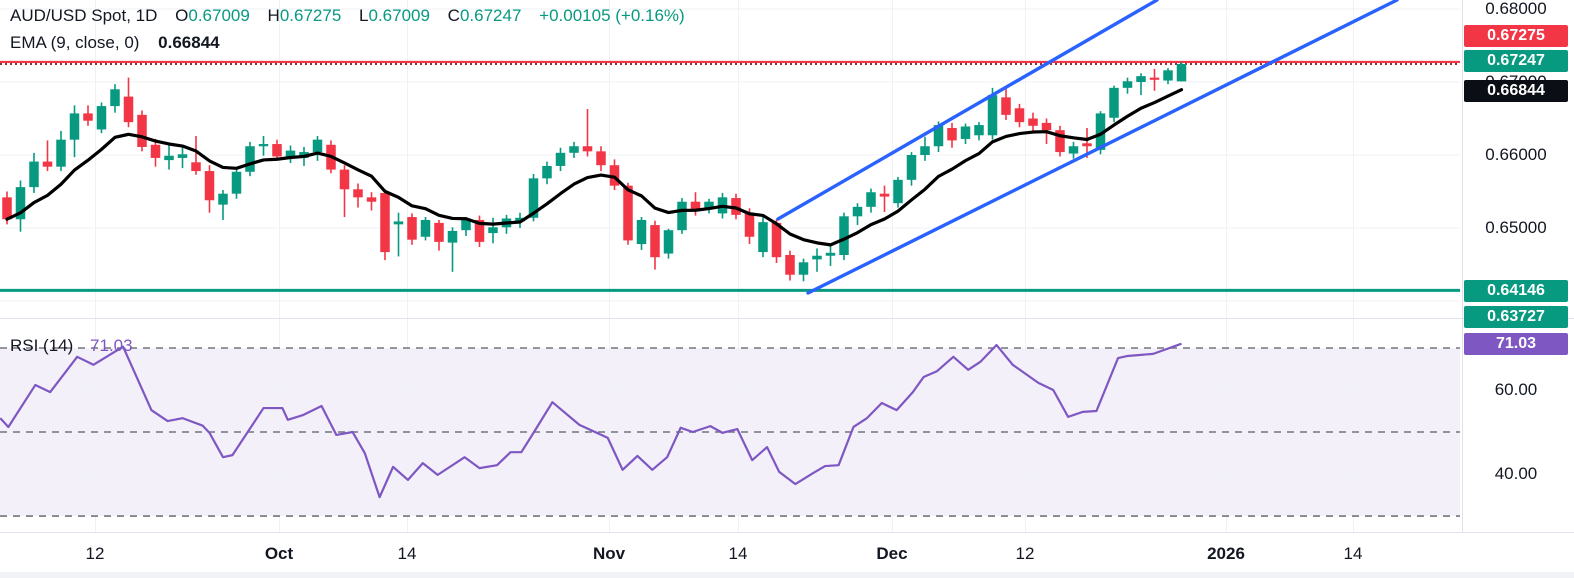 The height and width of the screenshot is (578, 1574). Describe the element at coordinates (364, 15) in the screenshot. I see `low-label: L` at that location.